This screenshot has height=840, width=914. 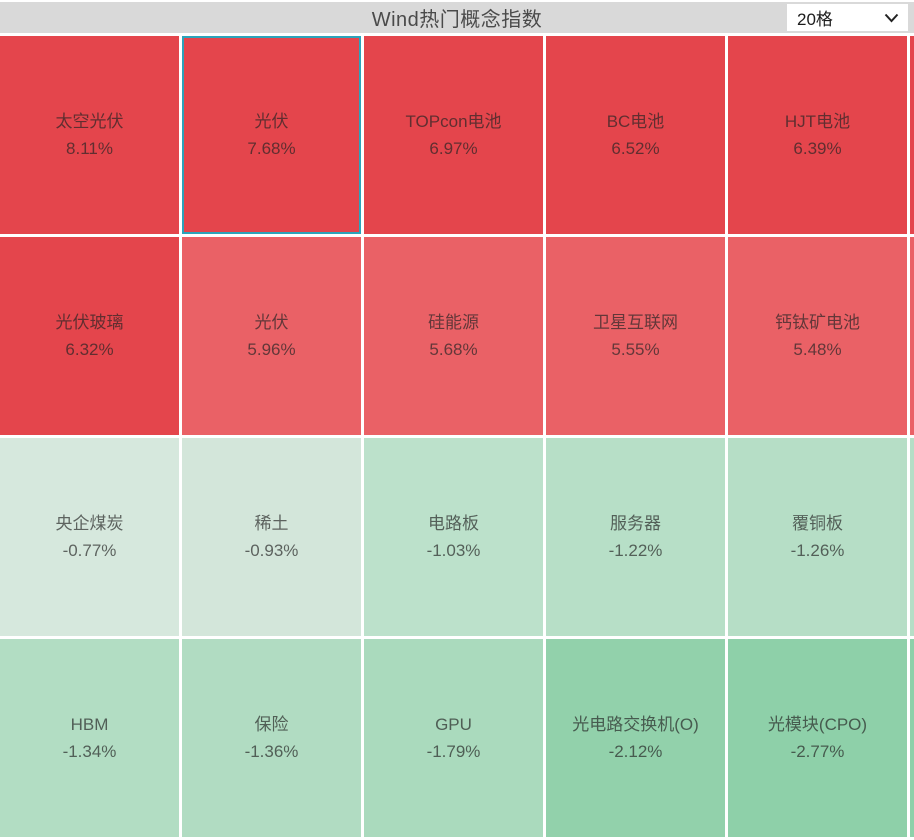 What do you see at coordinates (453, 537) in the screenshot?
I see `heatmap-cell: 电路板 -1.03%` at bounding box center [453, 537].